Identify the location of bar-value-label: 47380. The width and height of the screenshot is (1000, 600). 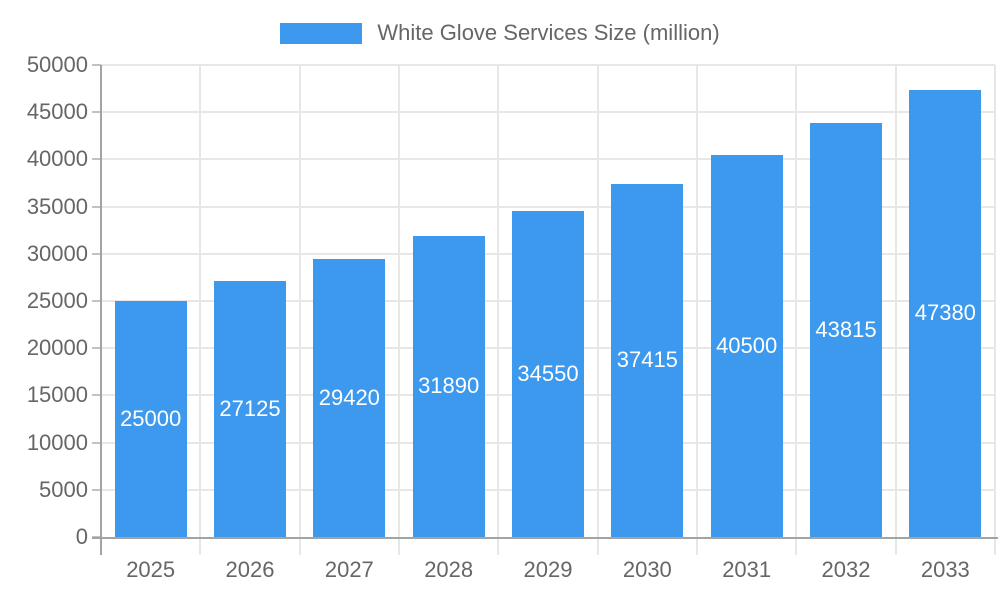
(945, 313).